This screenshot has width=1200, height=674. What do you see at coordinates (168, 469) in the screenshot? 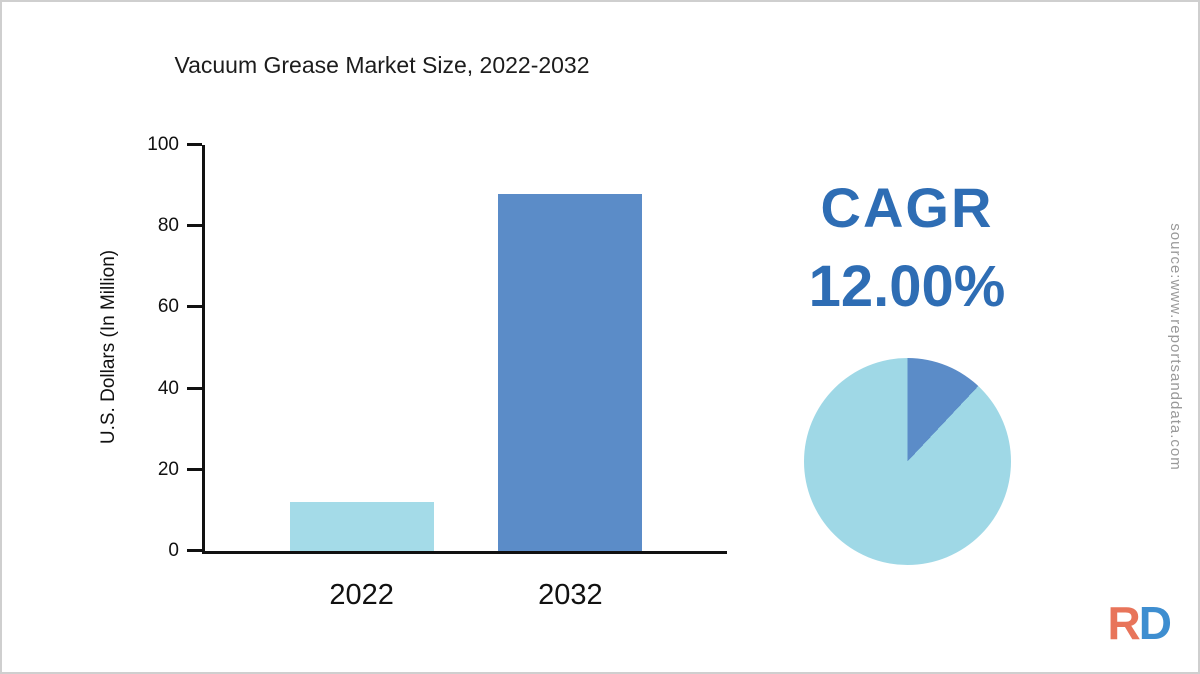
I see `y-tick-label: 20` at bounding box center [168, 469].